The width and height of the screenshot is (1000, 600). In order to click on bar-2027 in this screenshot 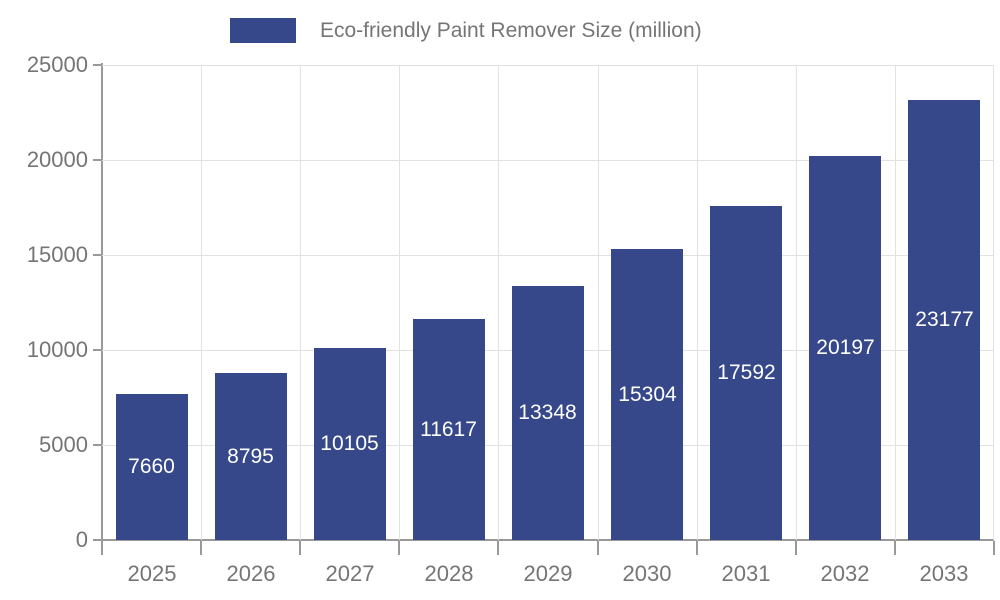, I will do `click(350, 444)`.